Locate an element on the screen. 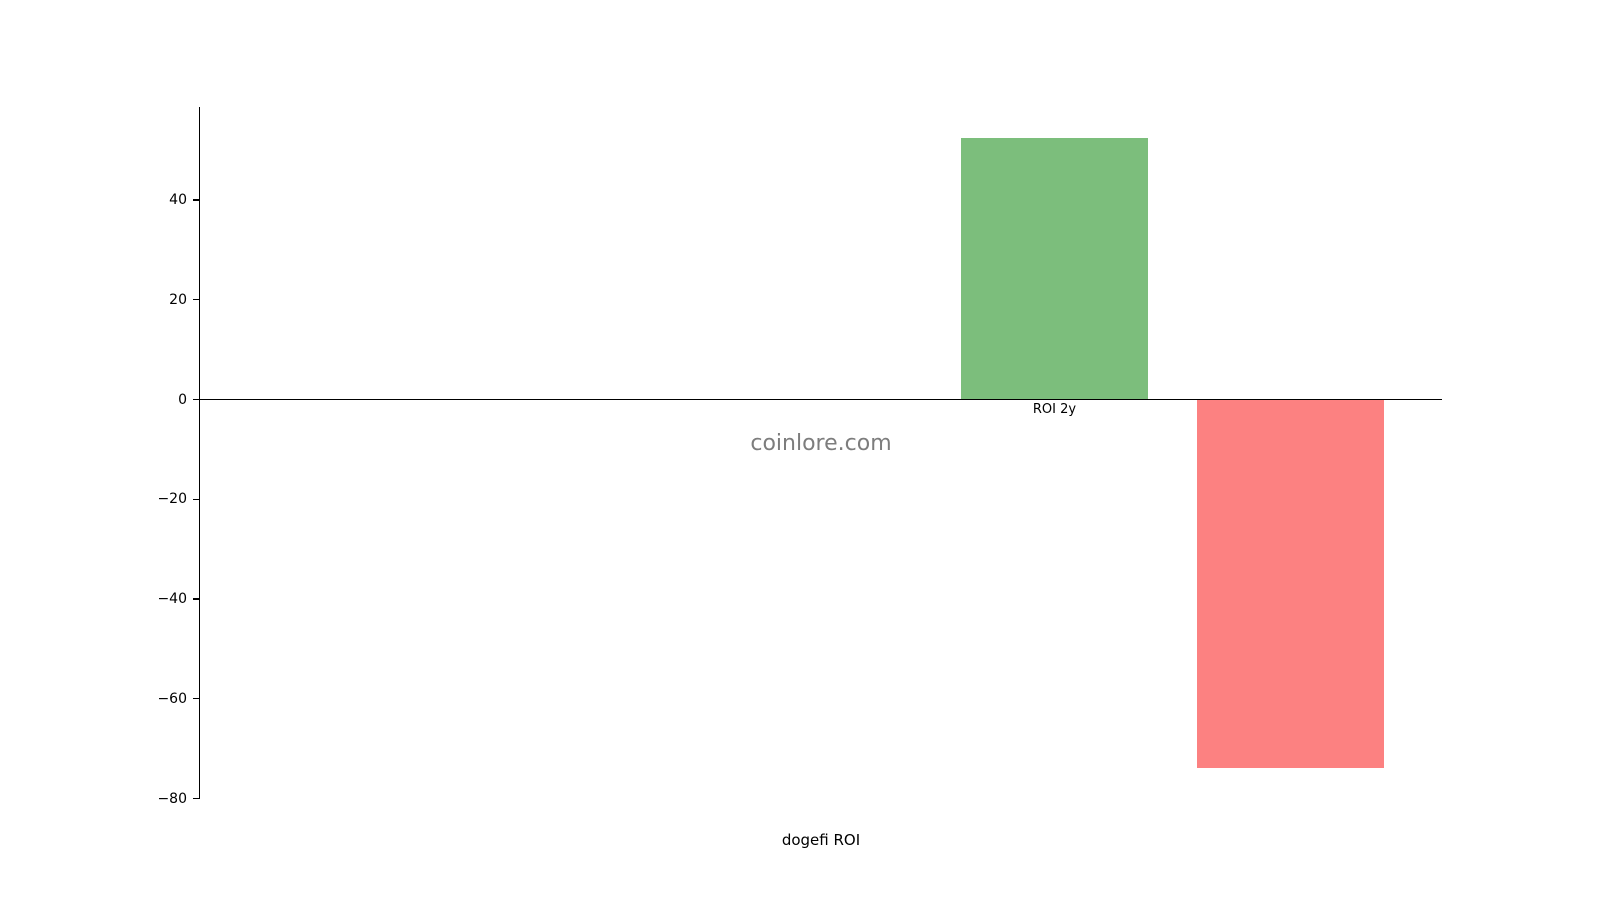 Image resolution: width=1600 pixels, height=900 pixels. bar-roi-2y is located at coordinates (1054, 269).